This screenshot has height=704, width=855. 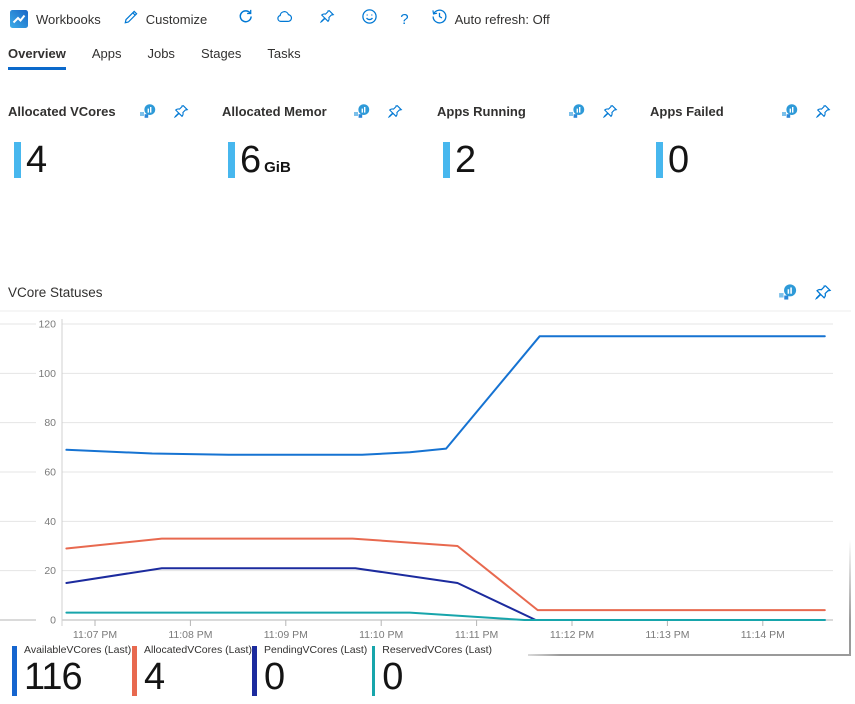 I want to click on auto-refresh-clock-icon, so click(x=439, y=19).